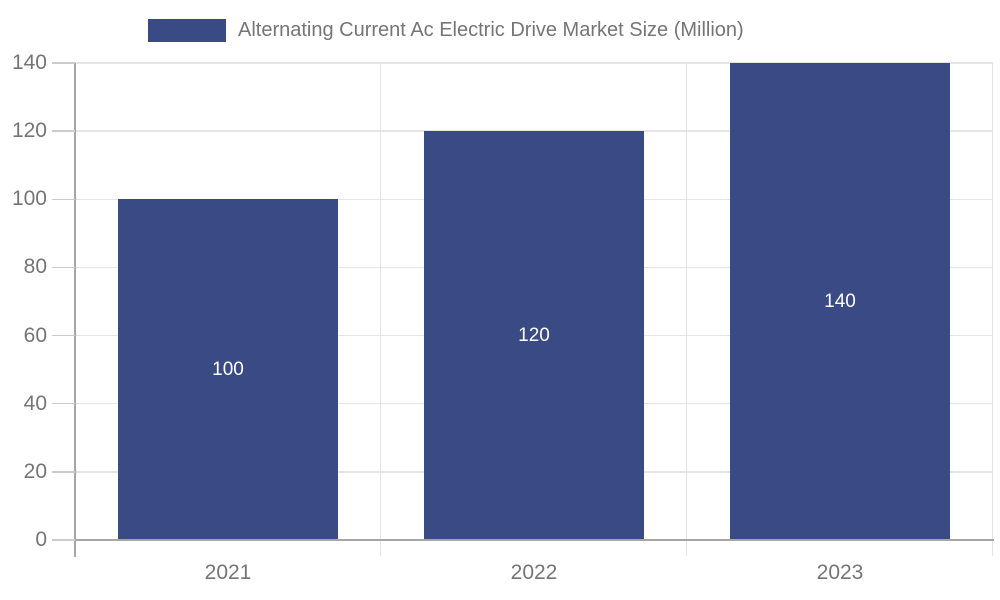  What do you see at coordinates (840, 572) in the screenshot?
I see `x-tick-label: 2023` at bounding box center [840, 572].